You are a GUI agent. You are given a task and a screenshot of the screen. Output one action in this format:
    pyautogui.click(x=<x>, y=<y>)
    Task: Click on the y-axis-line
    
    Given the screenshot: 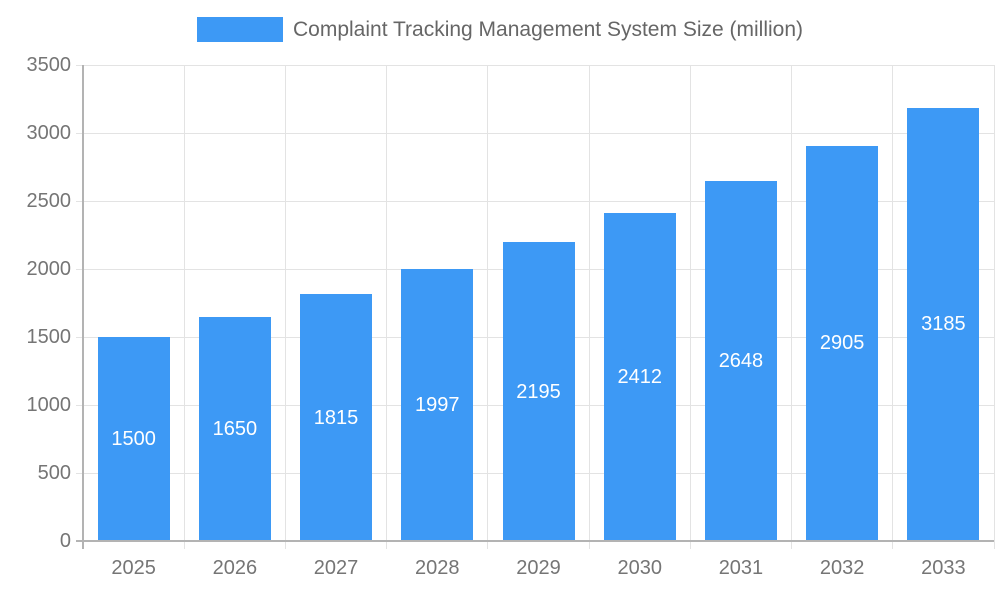 What is the action you would take?
    pyautogui.click(x=83, y=307)
    